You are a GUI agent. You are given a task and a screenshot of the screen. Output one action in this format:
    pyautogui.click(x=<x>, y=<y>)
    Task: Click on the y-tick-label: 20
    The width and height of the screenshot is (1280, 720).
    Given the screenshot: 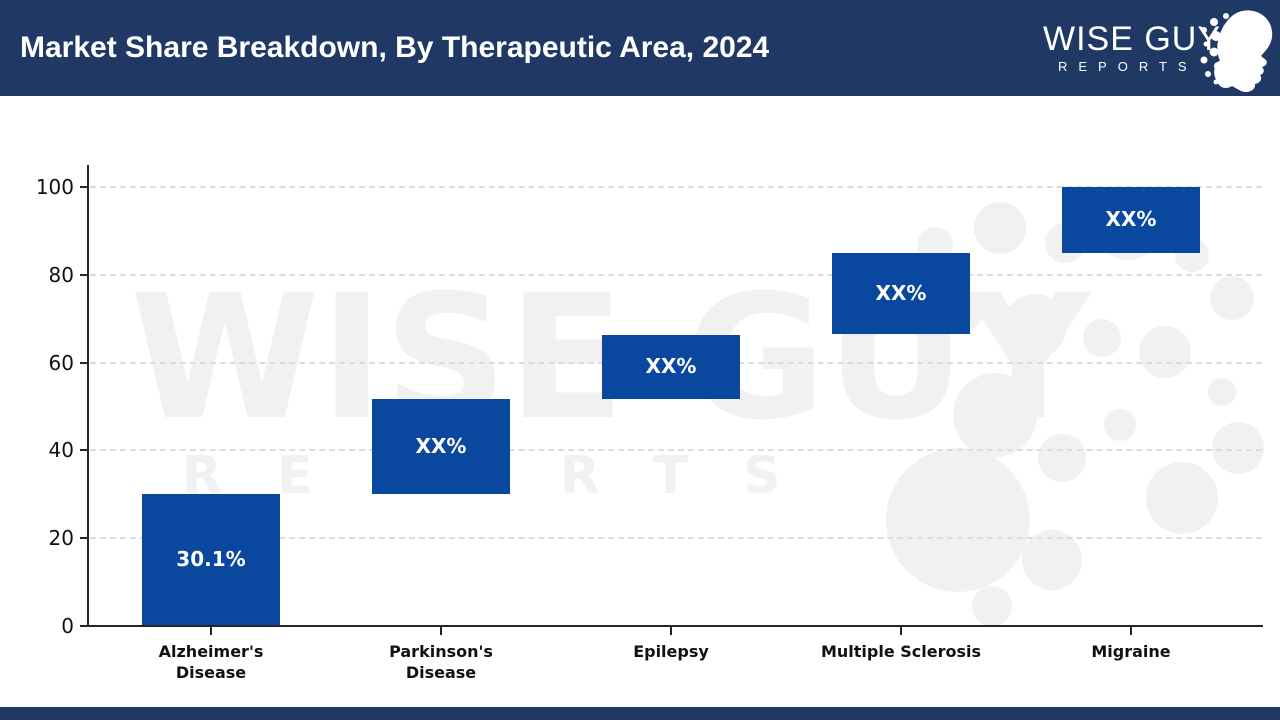 What is the action you would take?
    pyautogui.click(x=61, y=538)
    